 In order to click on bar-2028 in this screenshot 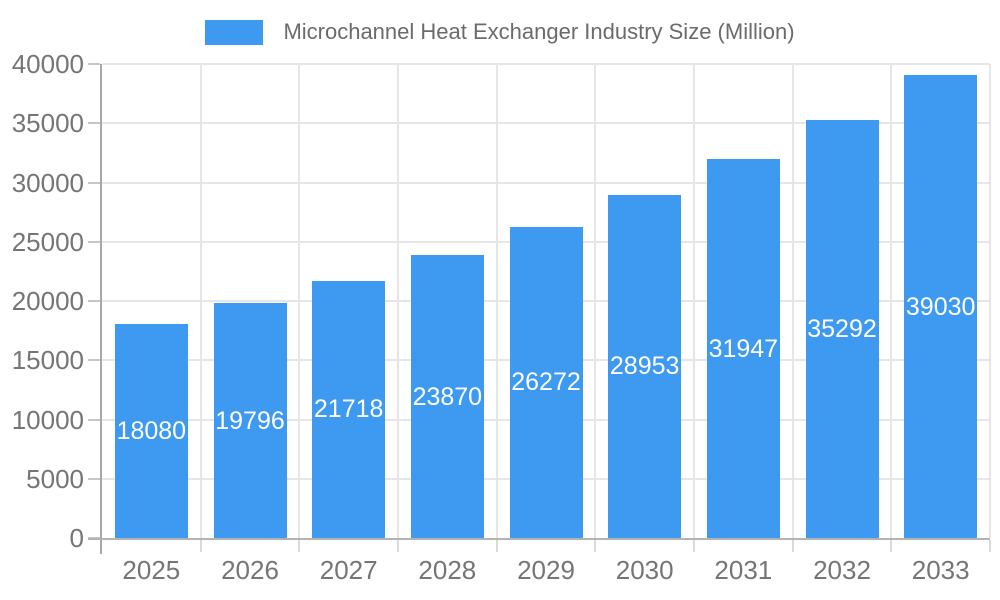, I will do `click(447, 396)`.